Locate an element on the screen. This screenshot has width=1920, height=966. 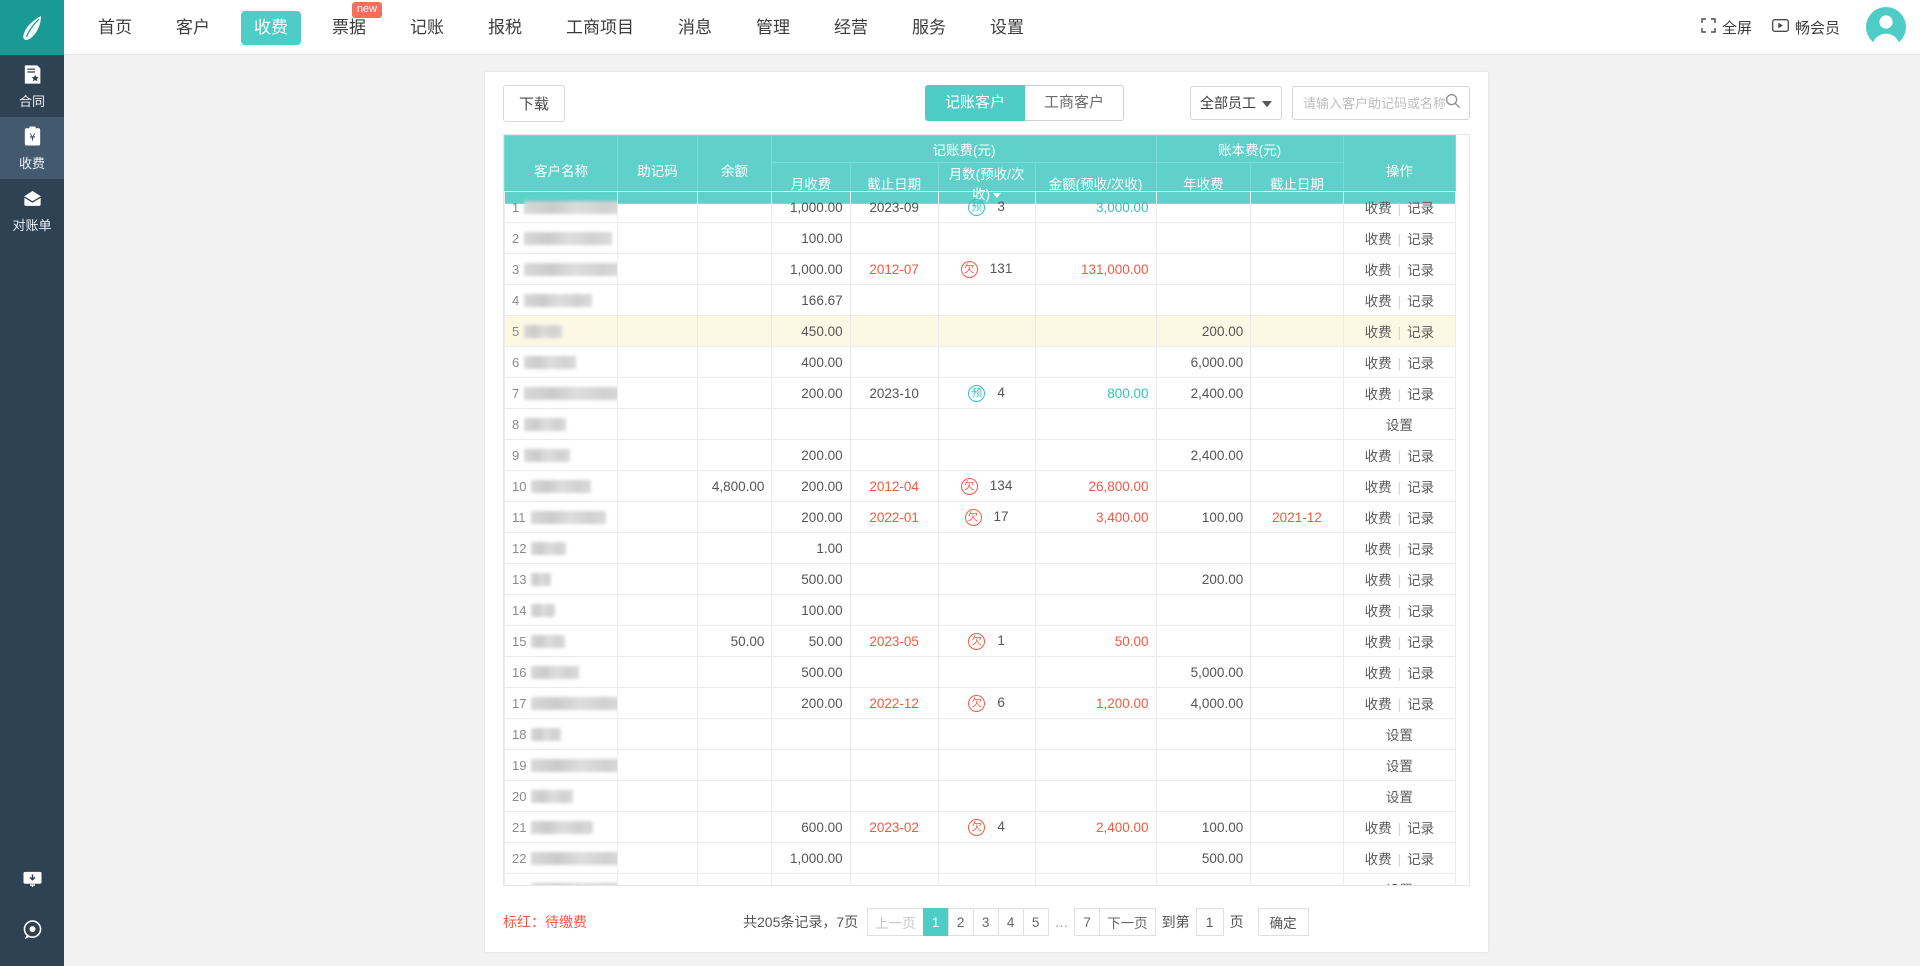
nav-item-fees: 收费 is located at coordinates (271, 27).